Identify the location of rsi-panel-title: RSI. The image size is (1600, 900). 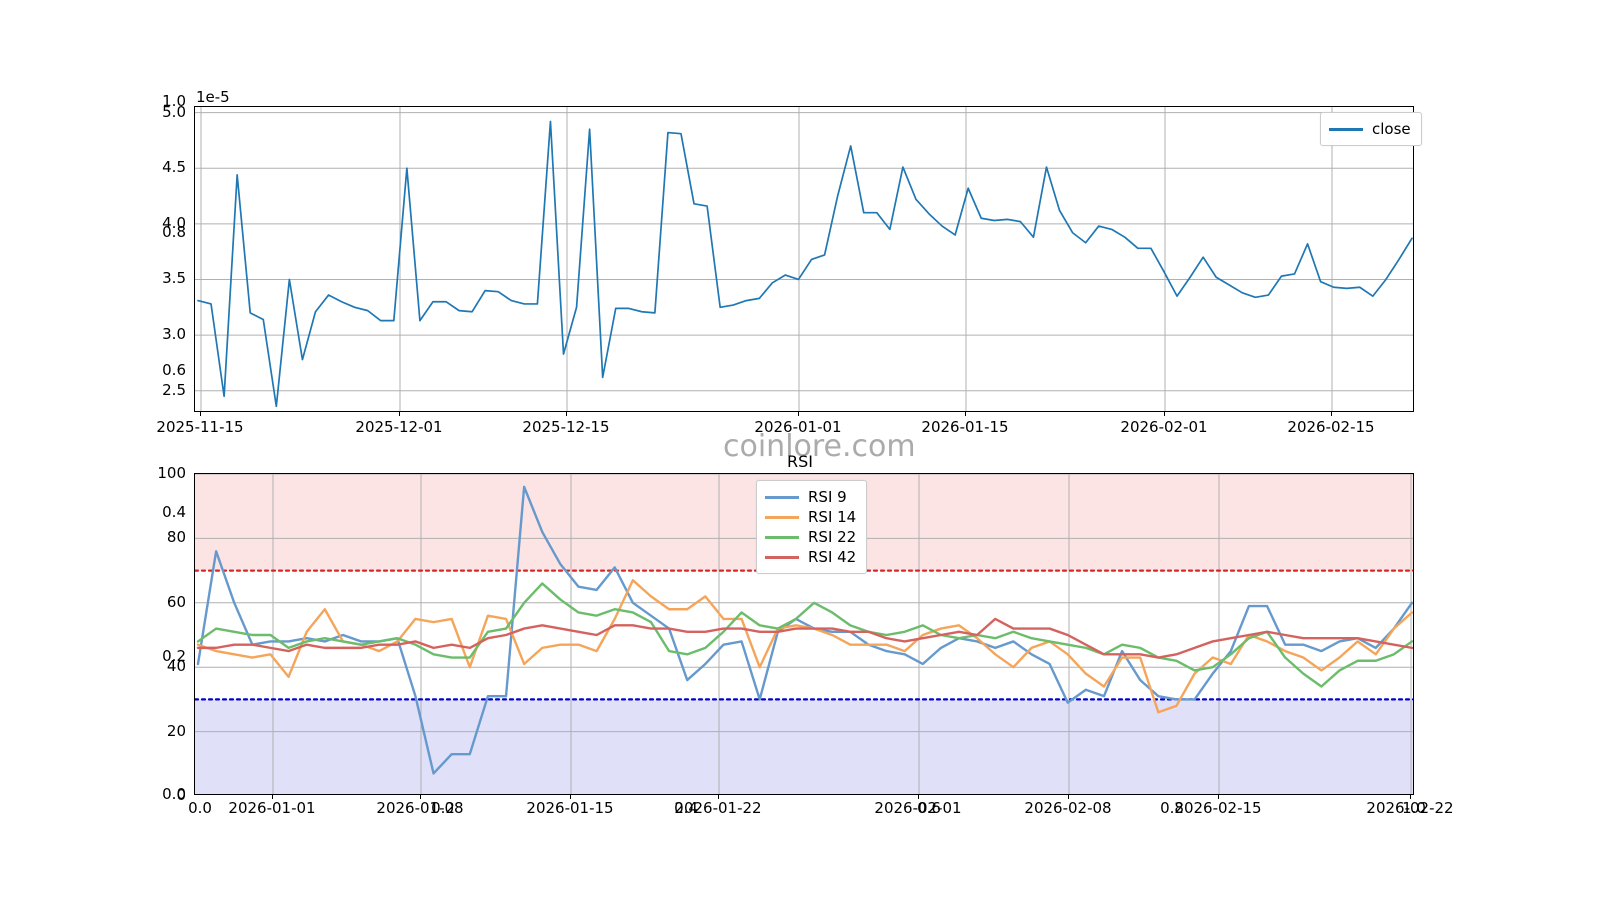
(800, 461).